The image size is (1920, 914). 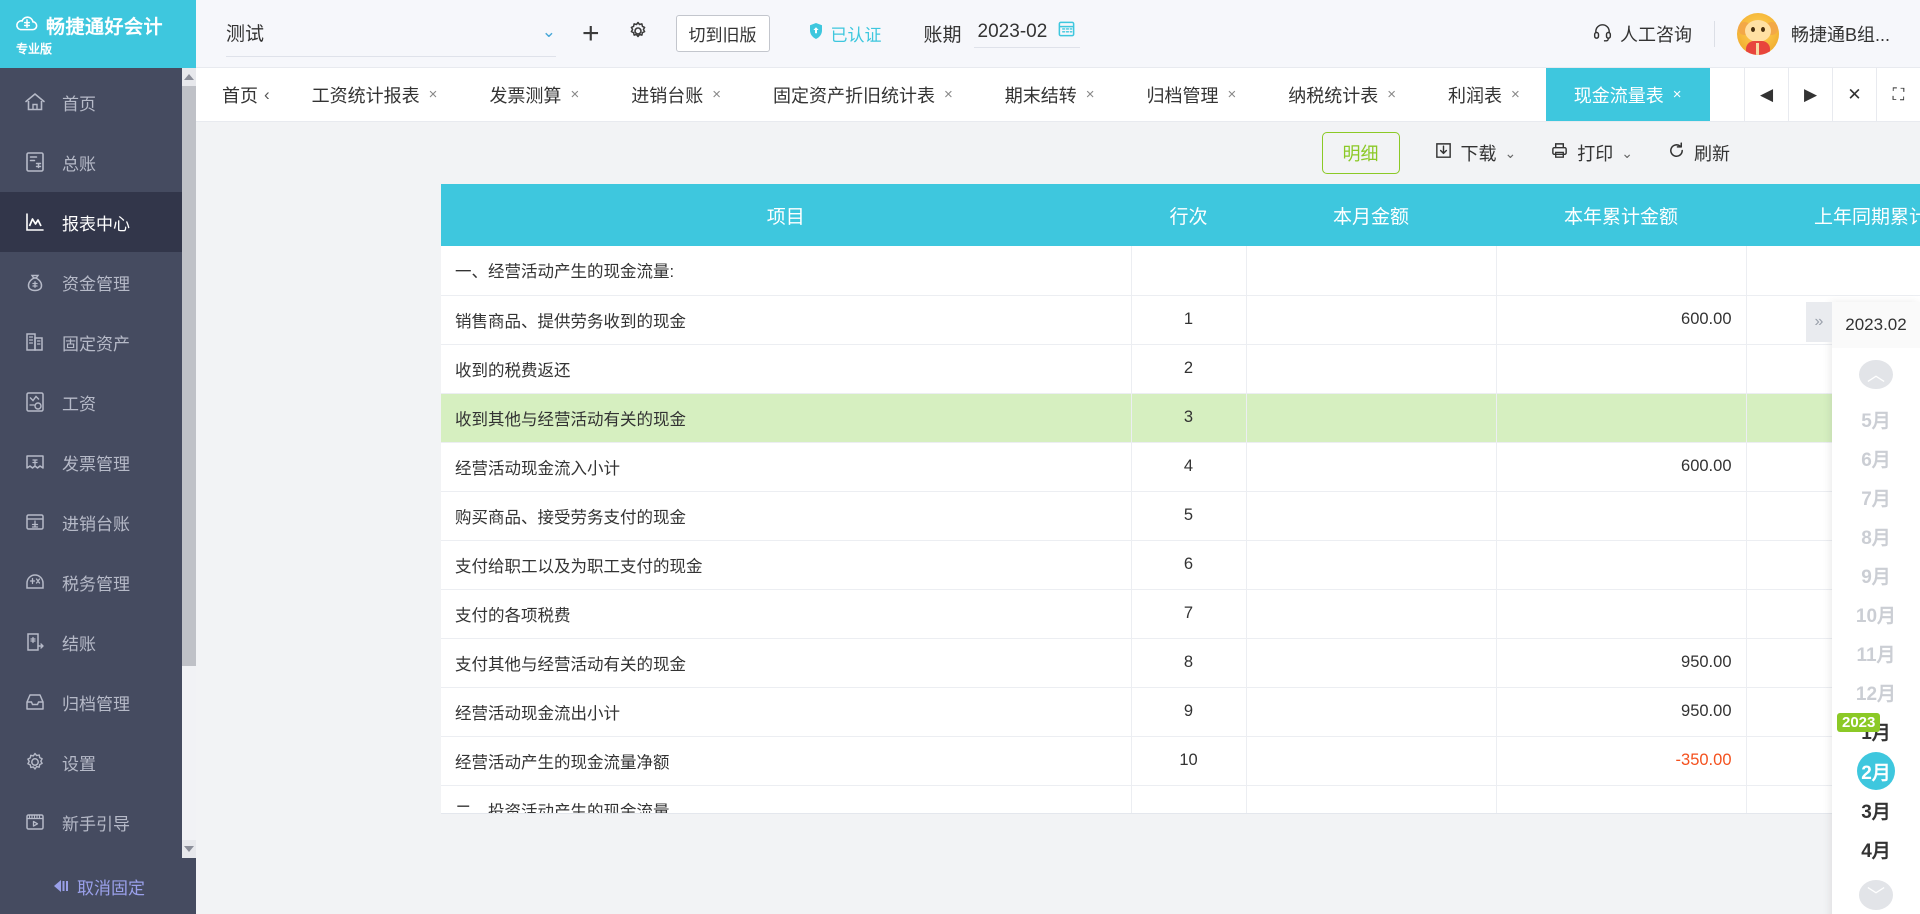 What do you see at coordinates (1854, 94) in the screenshot?
I see `close-current-tab-button: ✕` at bounding box center [1854, 94].